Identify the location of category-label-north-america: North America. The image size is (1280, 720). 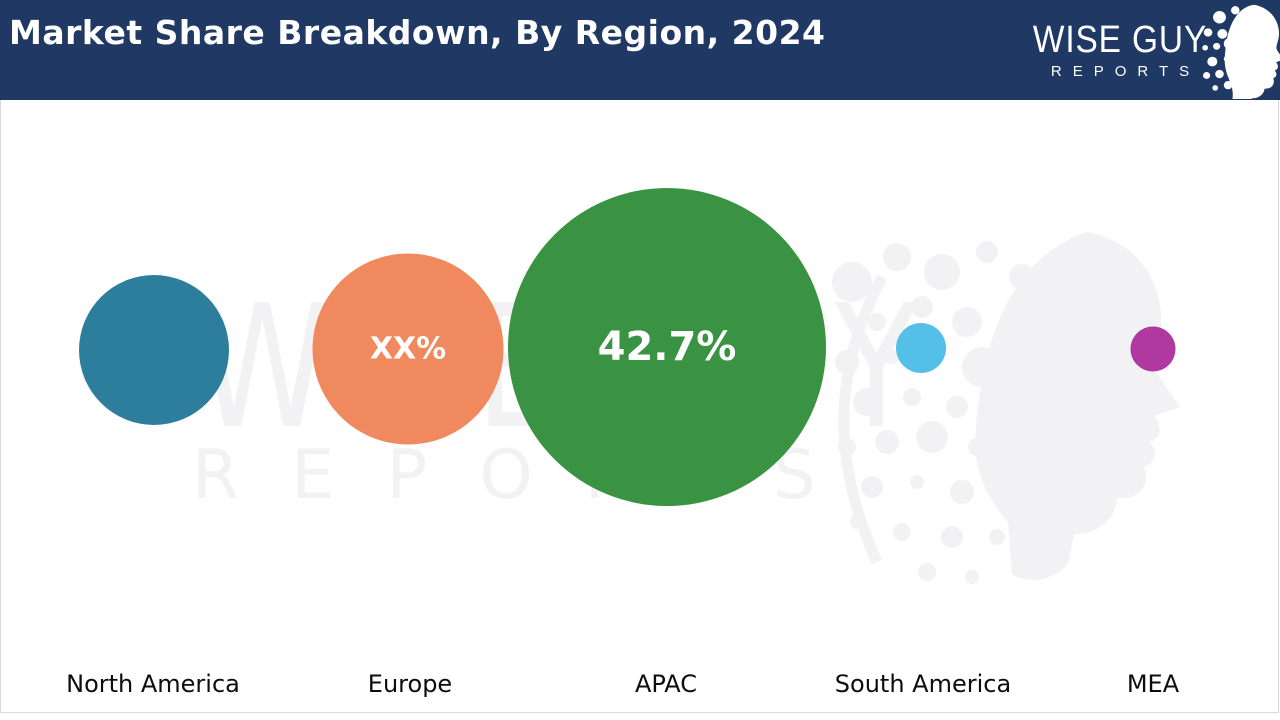
(153, 684).